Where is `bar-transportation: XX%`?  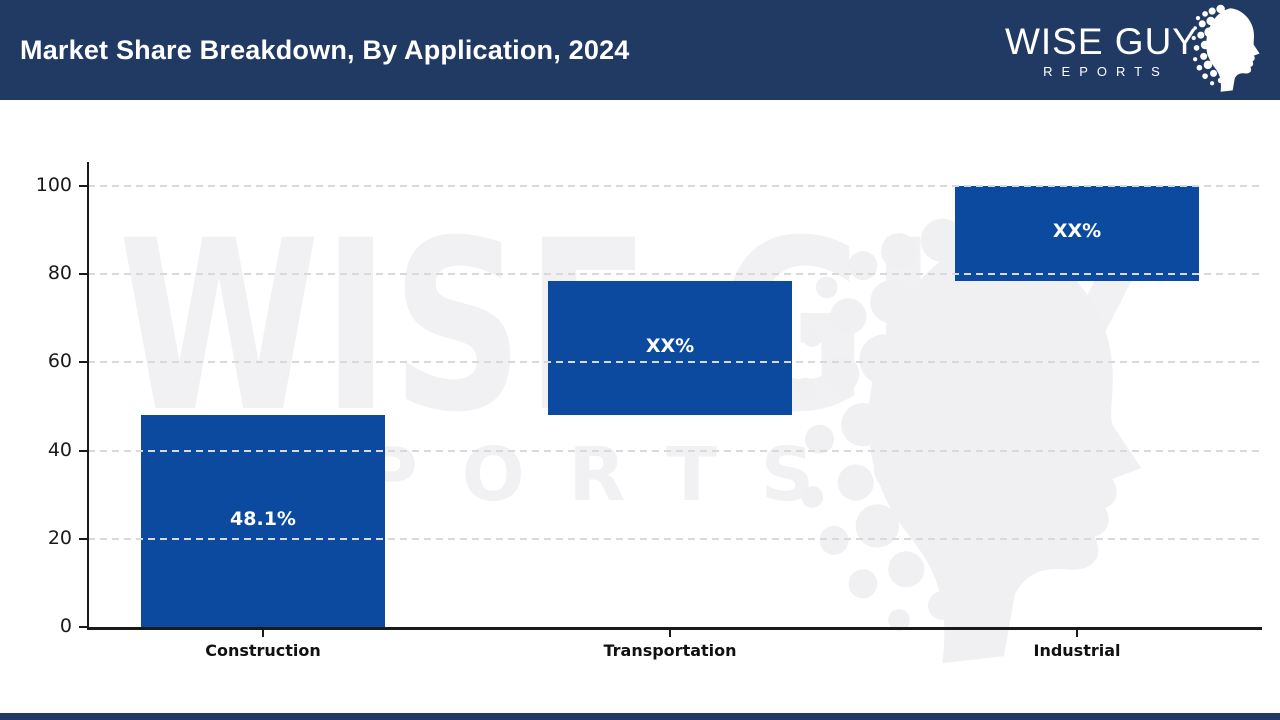
bar-transportation: XX% is located at coordinates (670, 347).